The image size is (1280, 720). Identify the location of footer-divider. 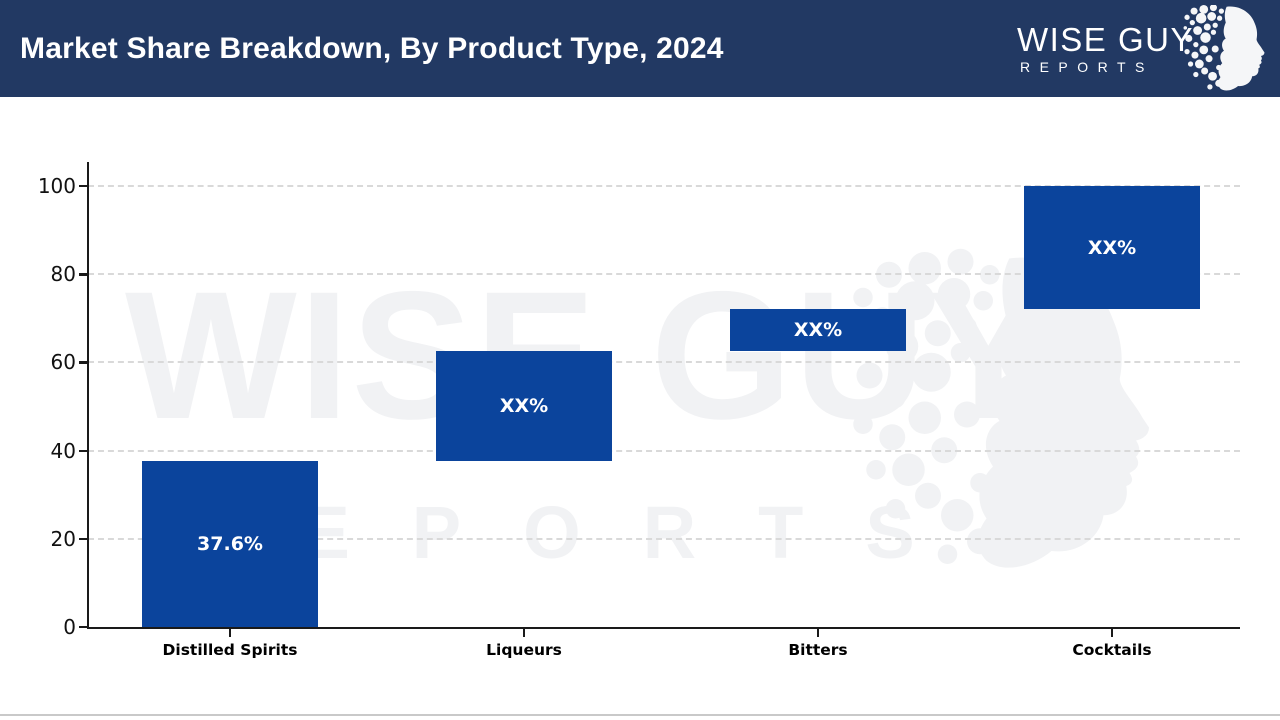
(640, 715).